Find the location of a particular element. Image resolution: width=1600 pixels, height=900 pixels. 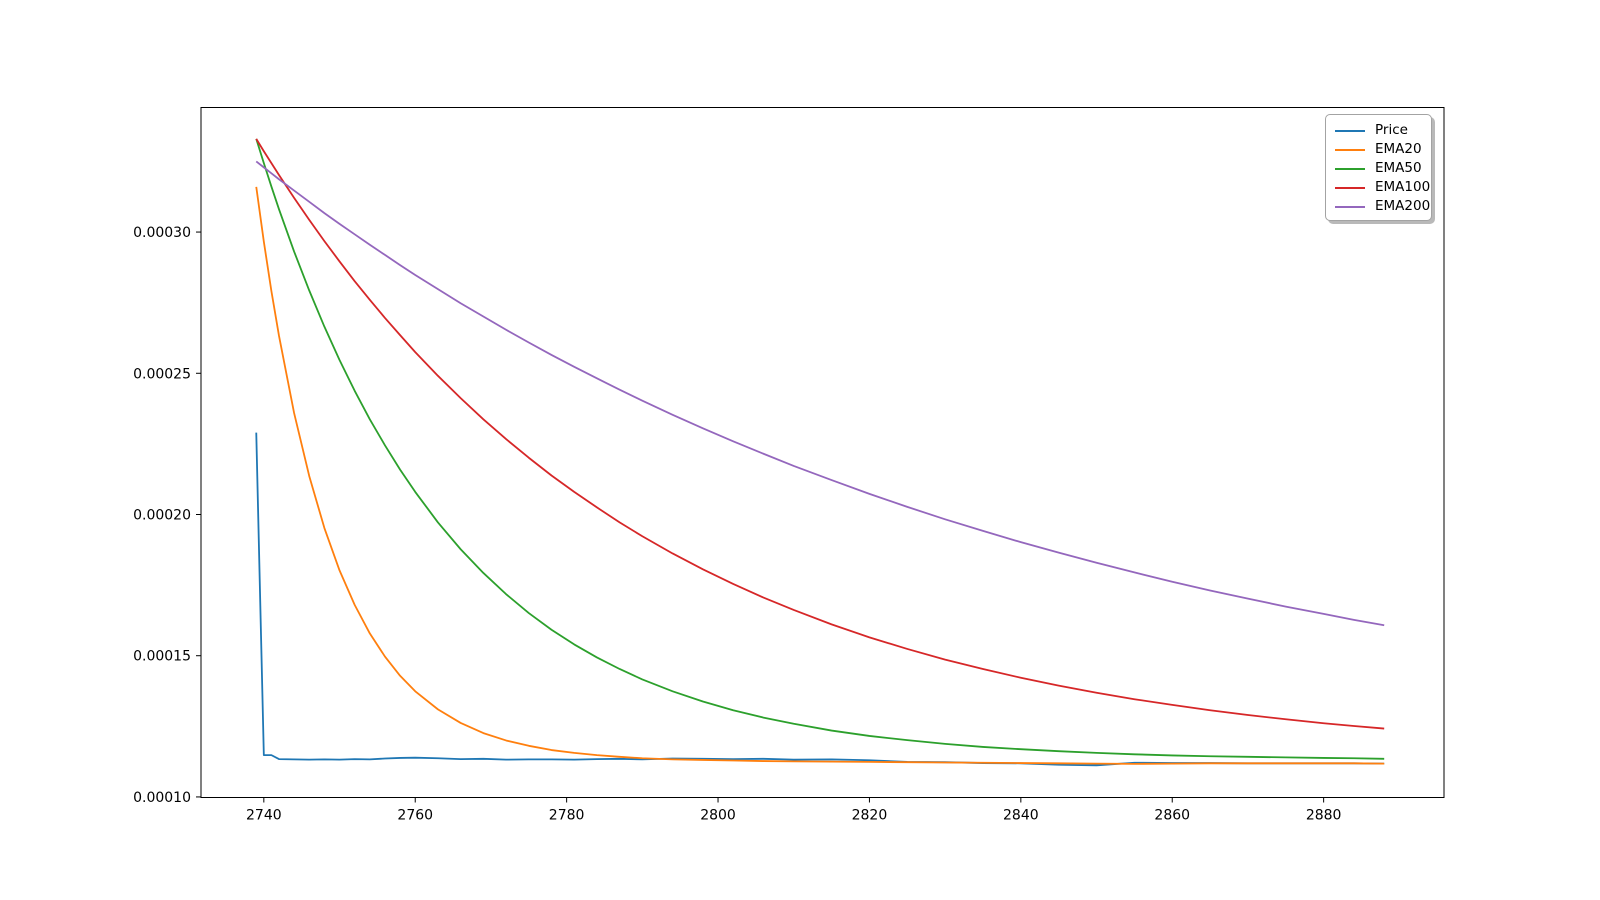

y-tick-label: 0.00025 is located at coordinates (162, 374).